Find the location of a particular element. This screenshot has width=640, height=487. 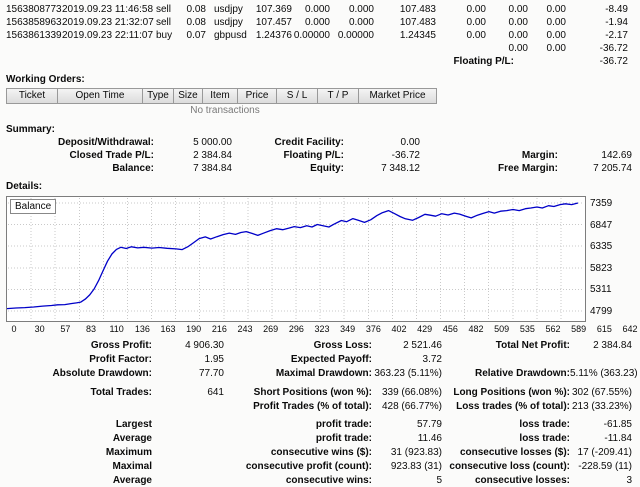

wo-column-header-open-time: Open Time is located at coordinates (100, 96).